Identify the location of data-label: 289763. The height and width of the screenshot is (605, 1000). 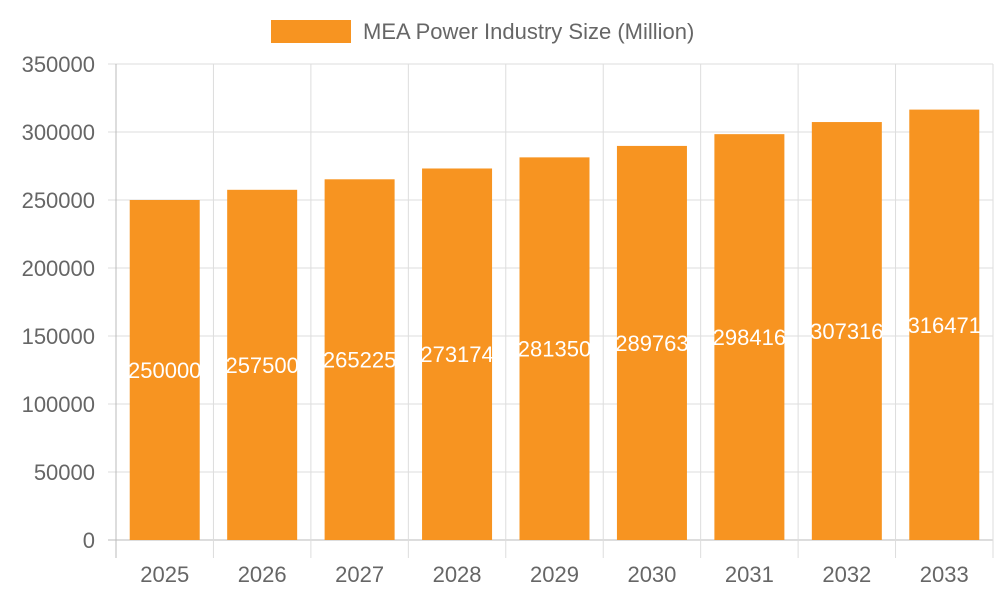
(651, 343).